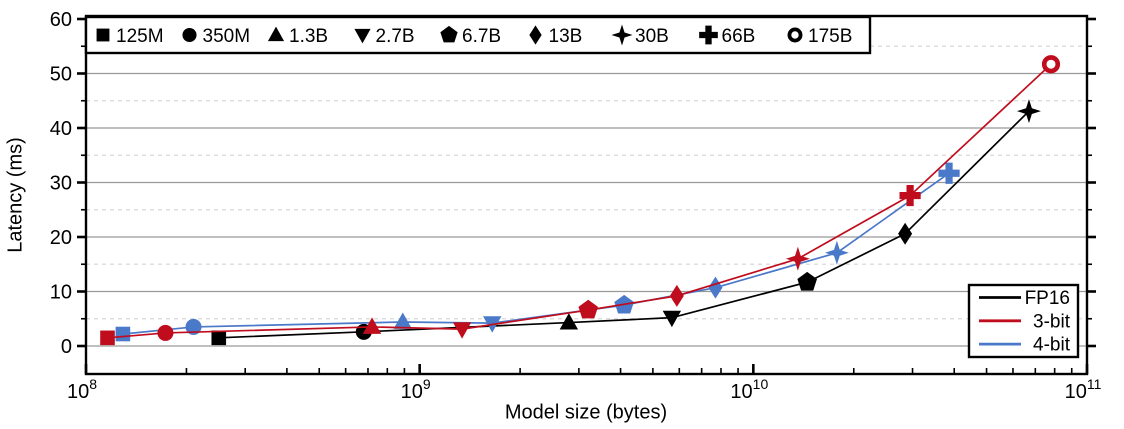 This screenshot has height=429, width=1124. What do you see at coordinates (227, 36) in the screenshot?
I see `marker-legend-label: 350M` at bounding box center [227, 36].